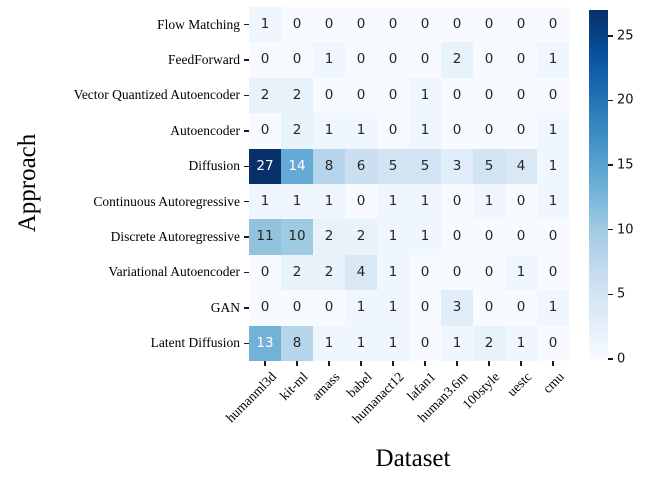  What do you see at coordinates (413, 458) in the screenshot?
I see `x-axis-title: Dataset` at bounding box center [413, 458].